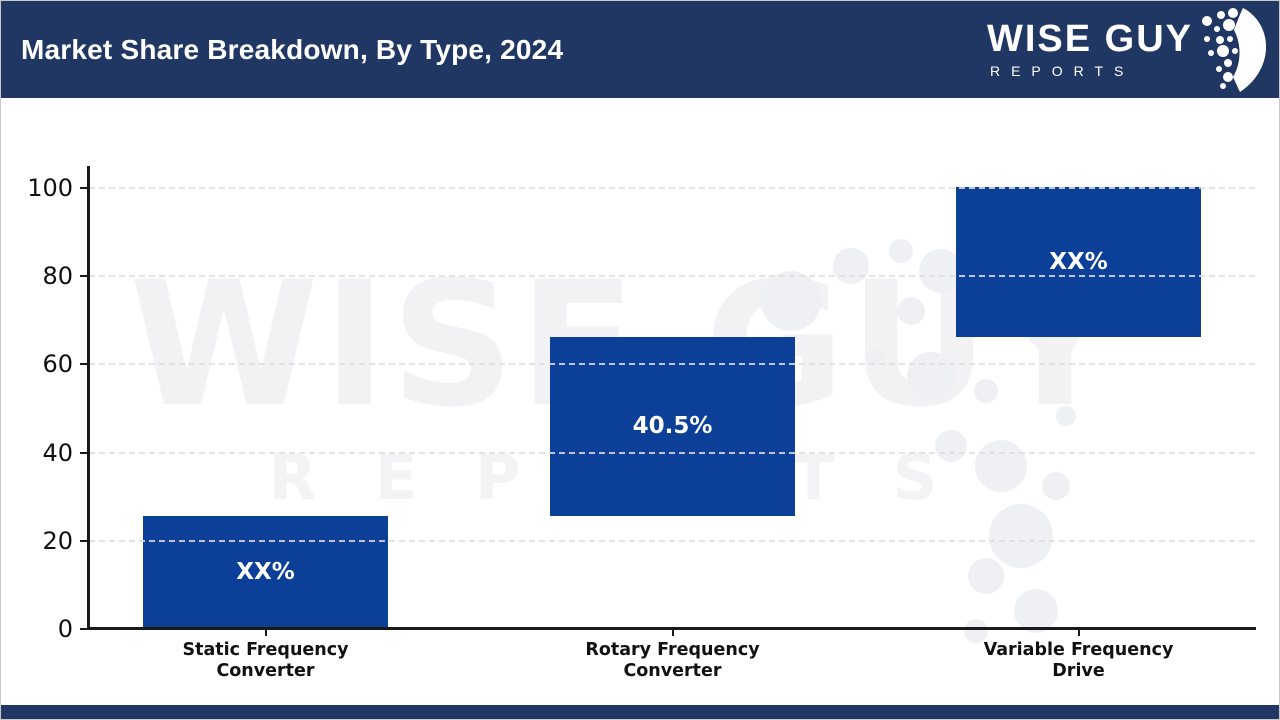 The image size is (1280, 720). I want to click on bar-3: XX%, so click(1078, 262).